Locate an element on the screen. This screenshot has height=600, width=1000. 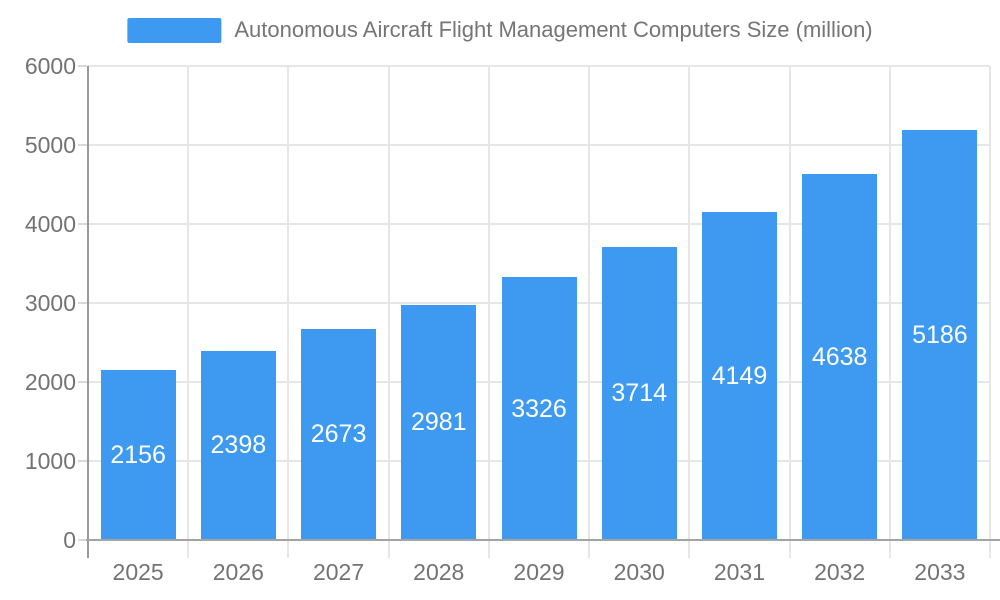
bar-value-label: 5186 is located at coordinates (940, 335).